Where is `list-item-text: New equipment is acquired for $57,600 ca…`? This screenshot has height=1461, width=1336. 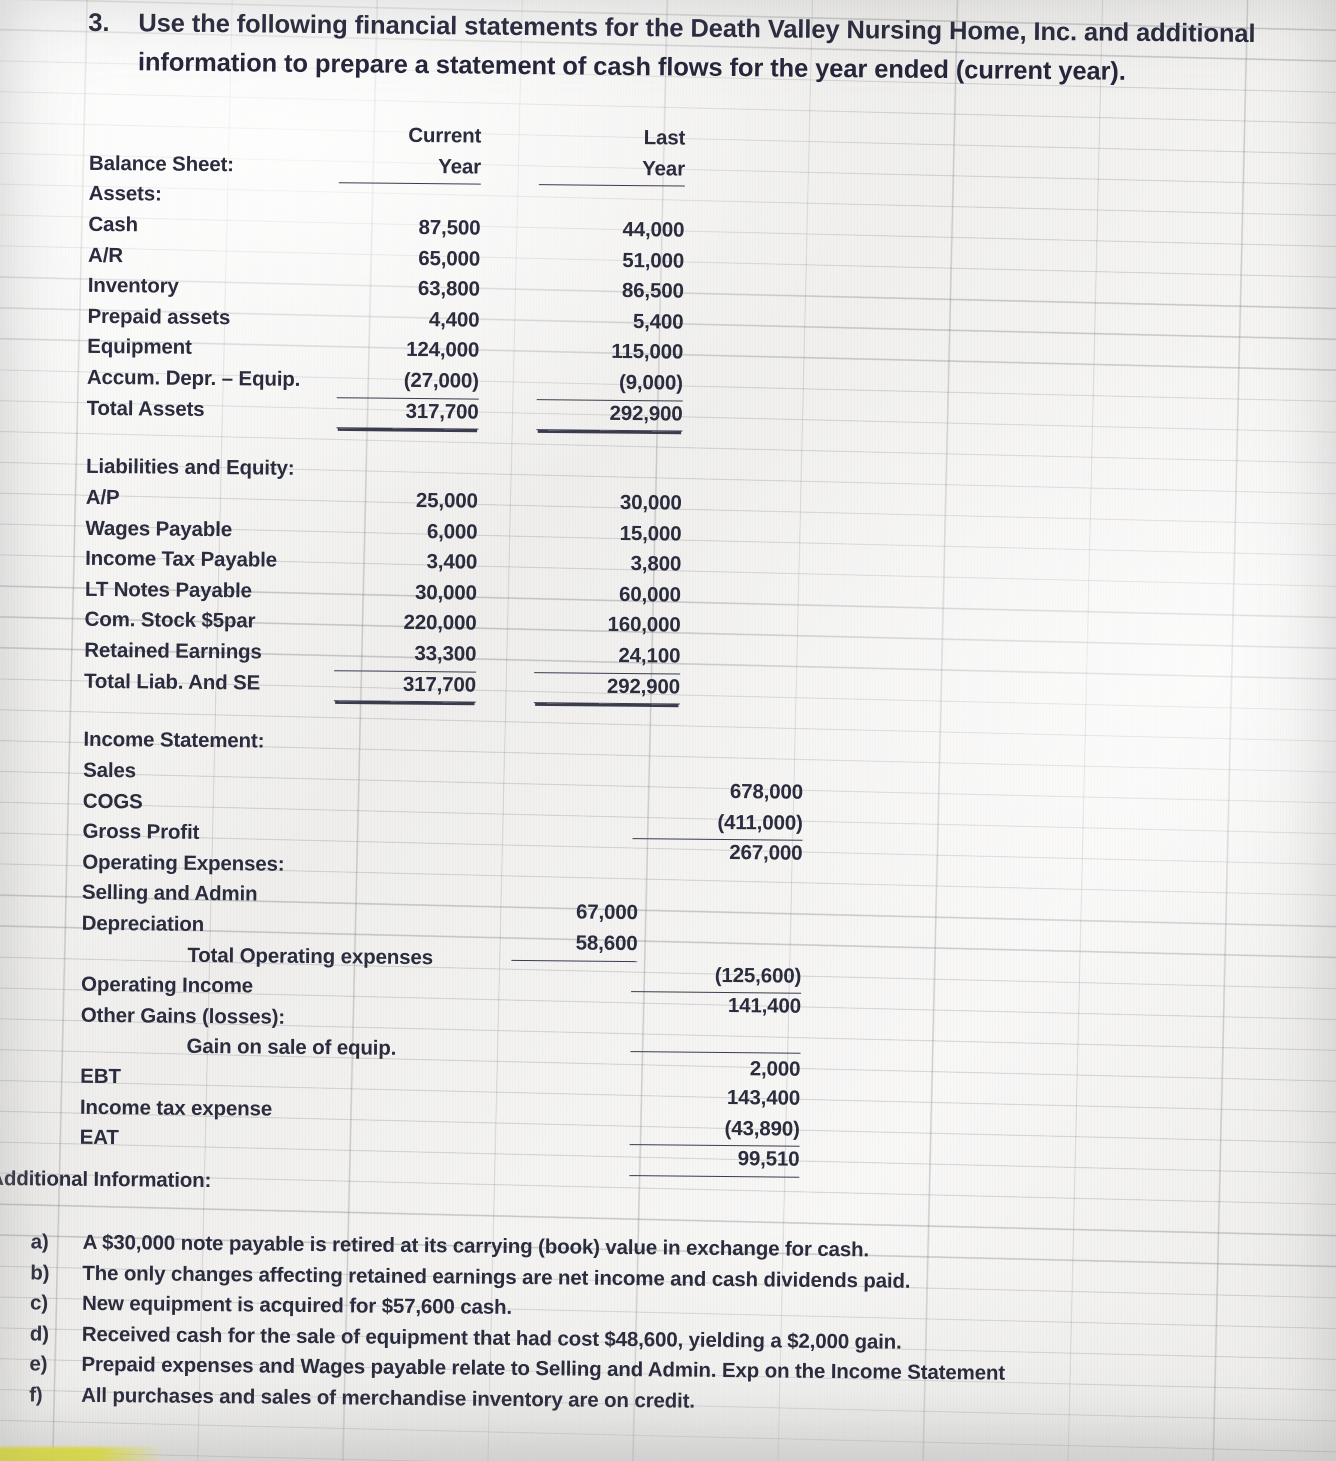 list-item-text: New equipment is acquired for $57,600 ca… is located at coordinates (297, 1306).